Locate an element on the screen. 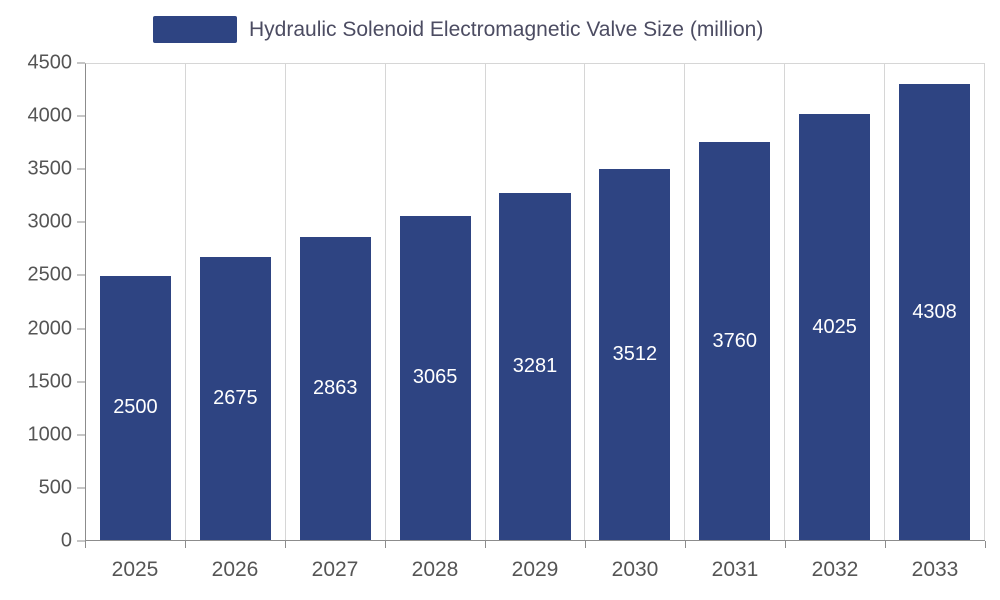  bar: 3760 is located at coordinates (735, 341).